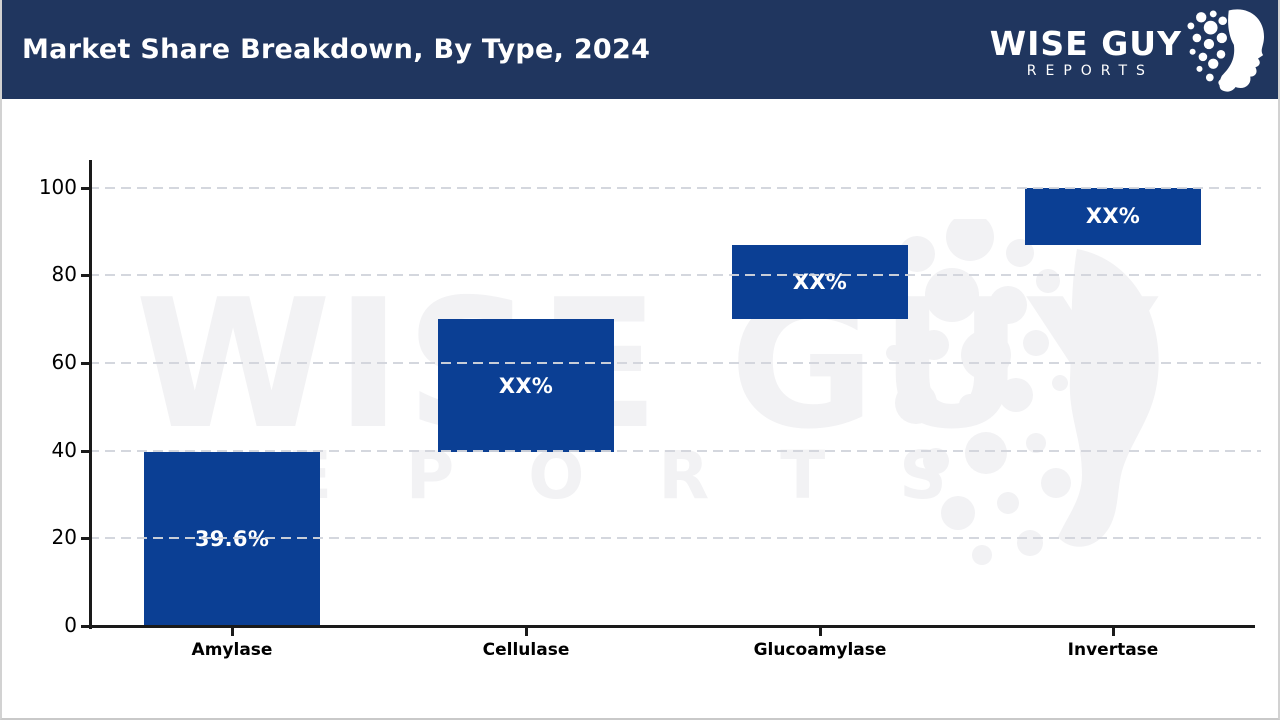  What do you see at coordinates (64, 449) in the screenshot?
I see `y-tick-label-40: 40` at bounding box center [64, 449].